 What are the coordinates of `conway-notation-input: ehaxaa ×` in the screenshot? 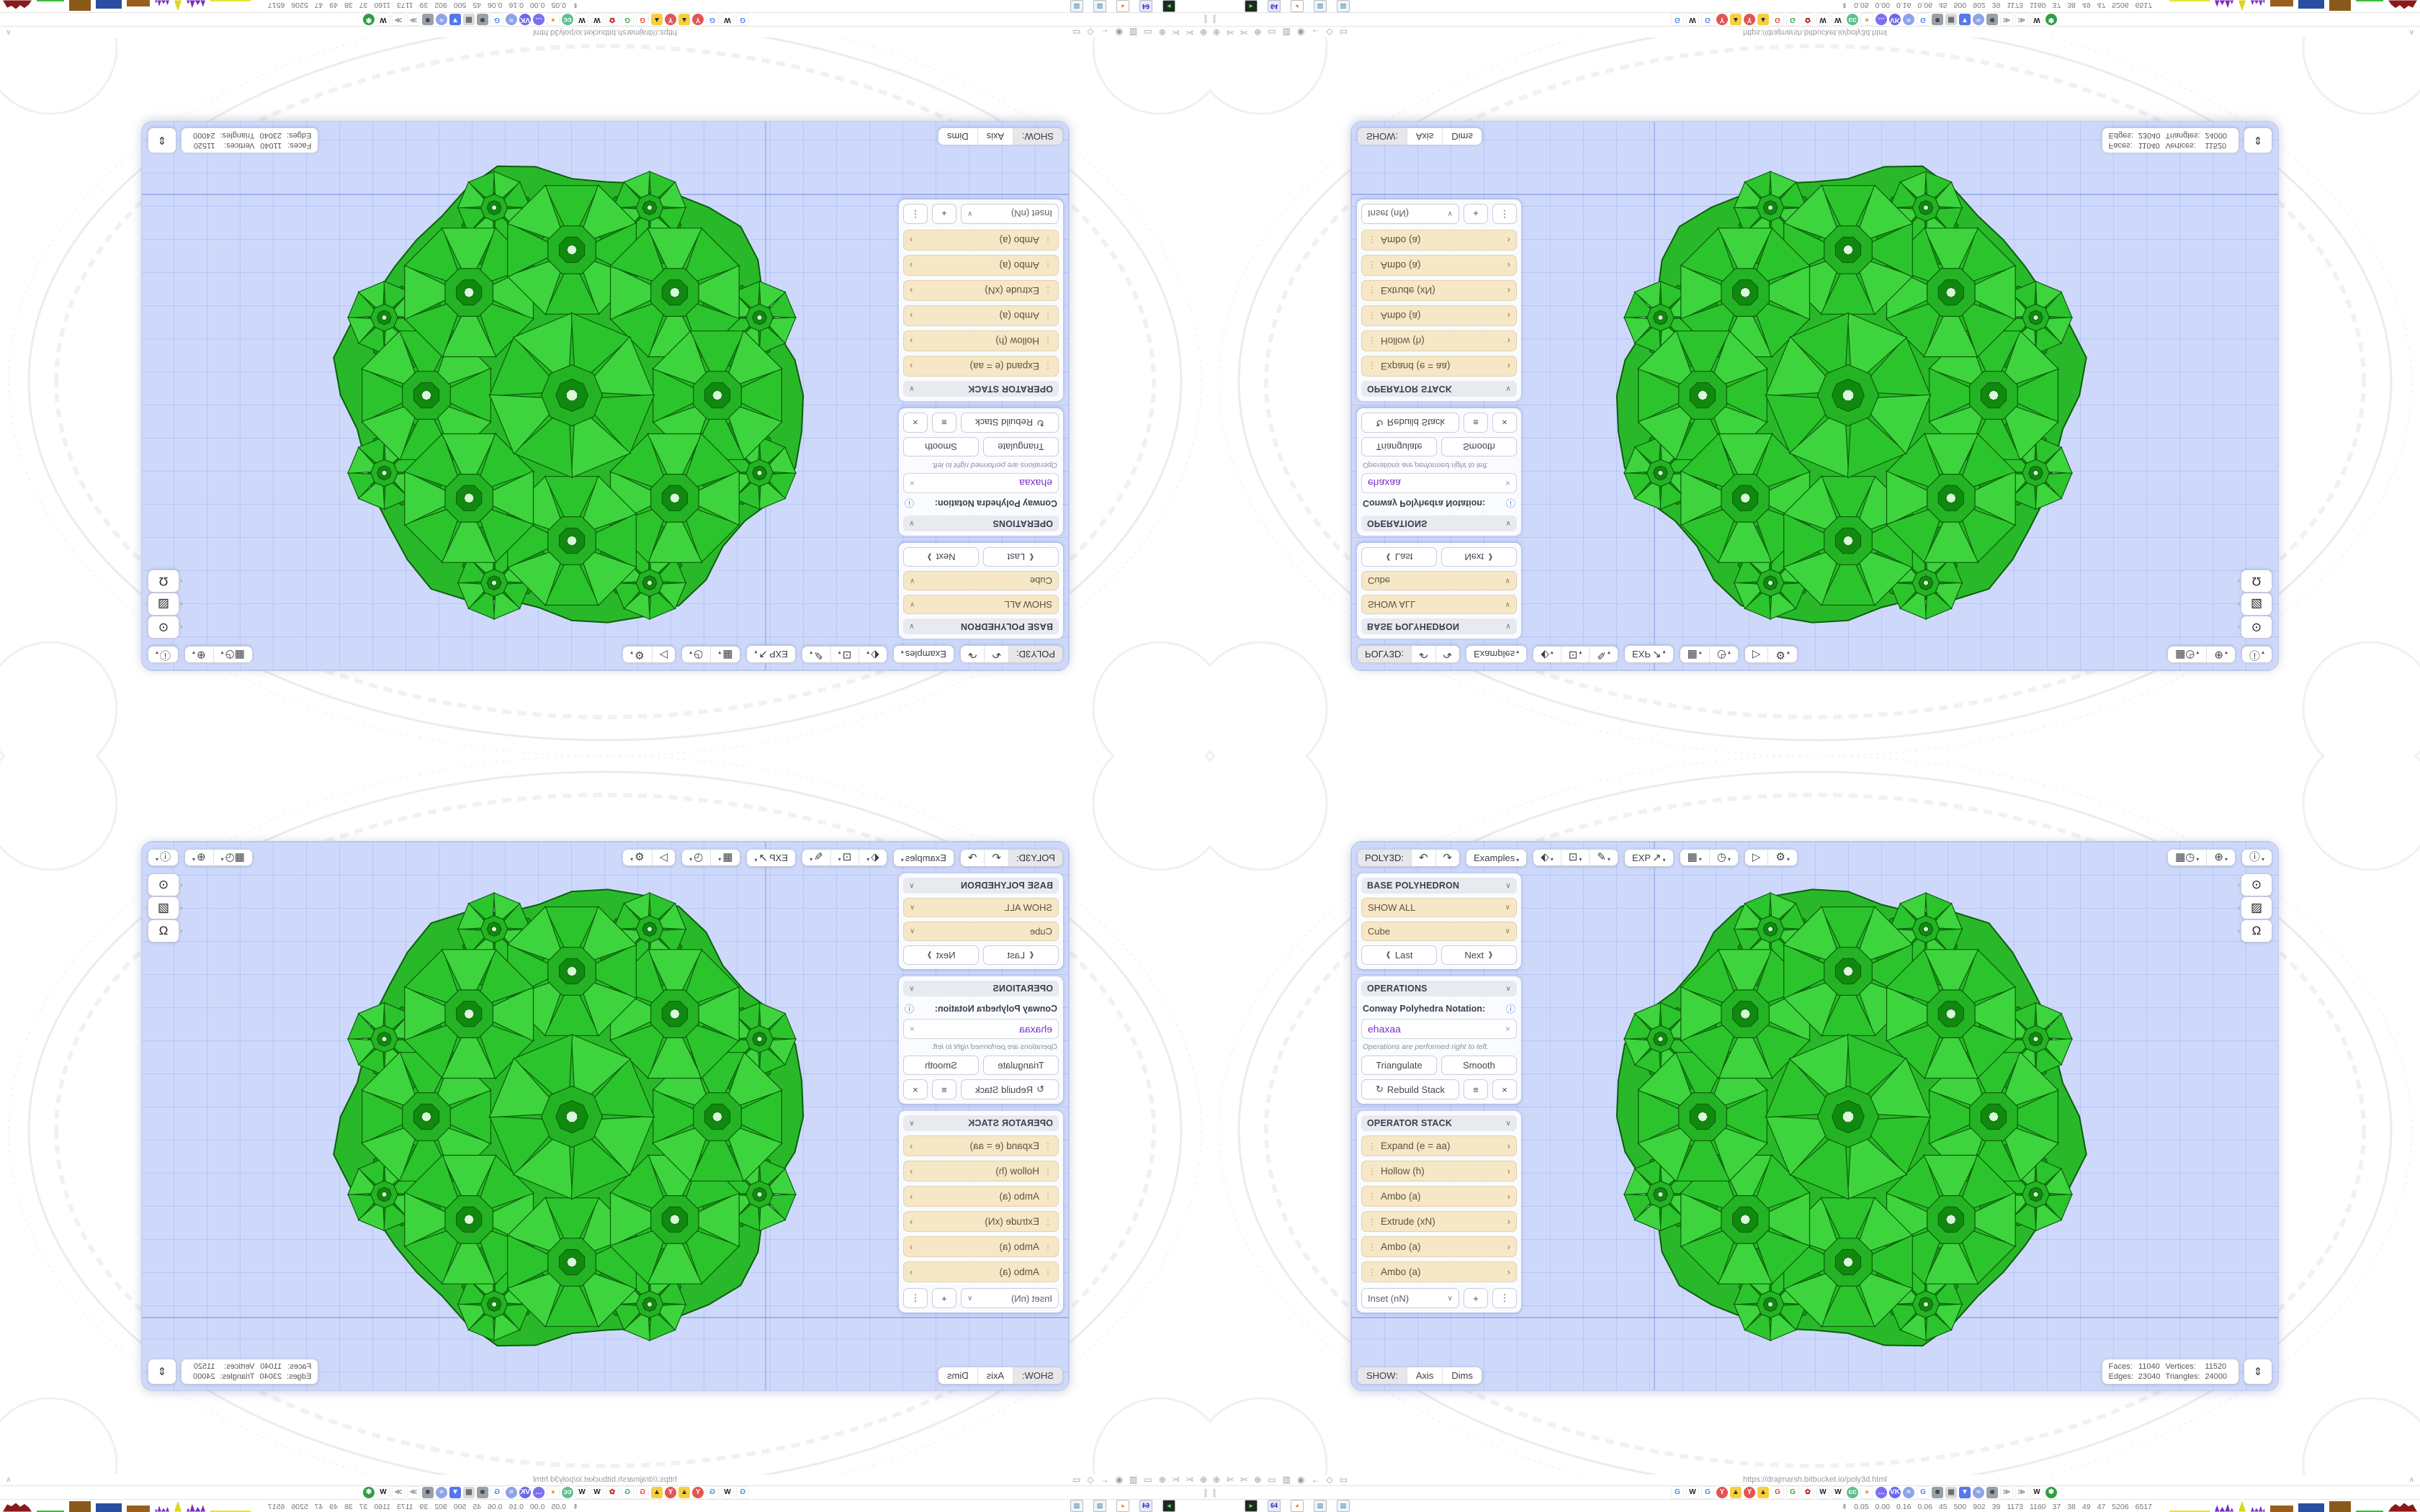 It's located at (981, 1029).